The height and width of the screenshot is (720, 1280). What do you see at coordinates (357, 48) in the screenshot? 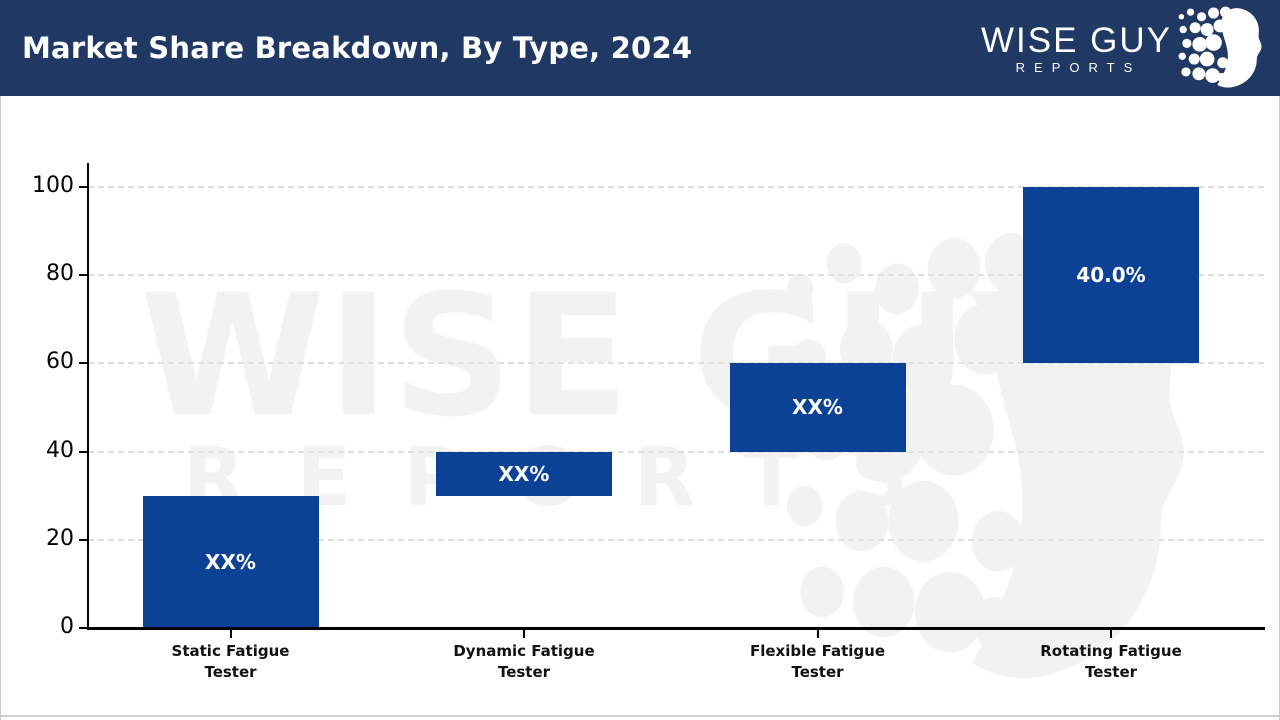
I see `chart-title: Market Share Breakdown, By Type, 2024` at bounding box center [357, 48].